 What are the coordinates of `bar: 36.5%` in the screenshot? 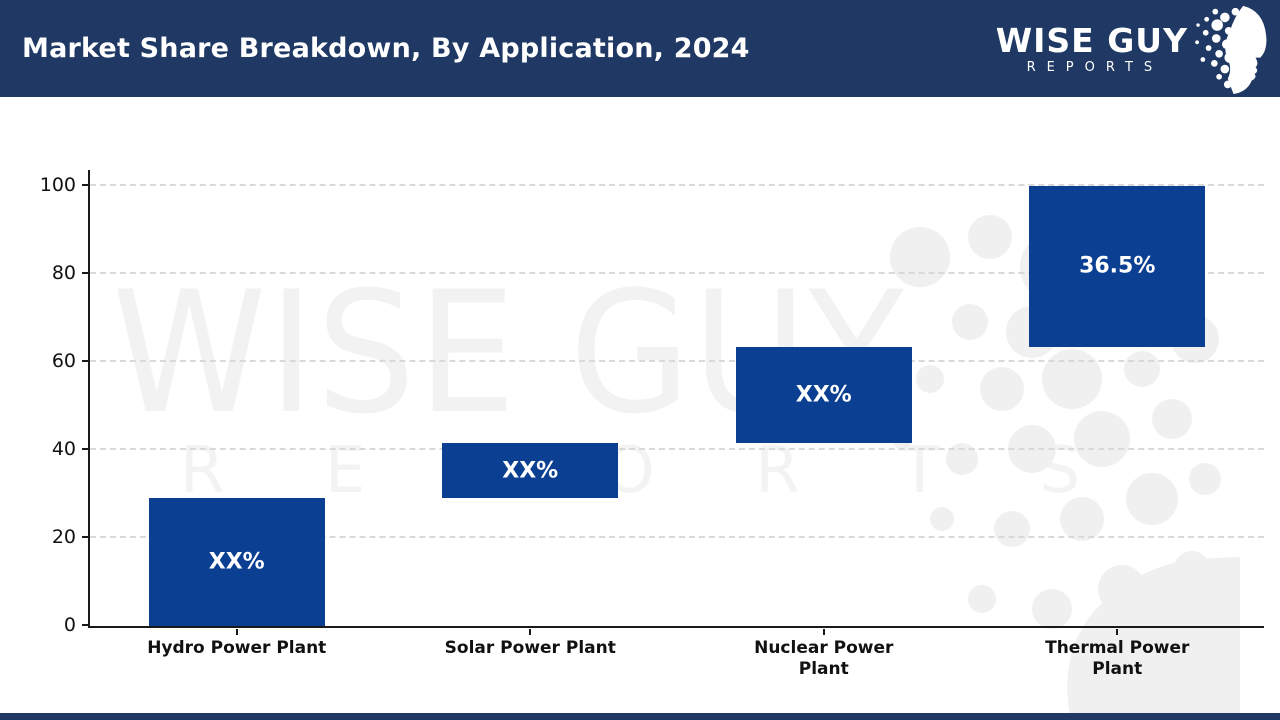 It's located at (1117, 266).